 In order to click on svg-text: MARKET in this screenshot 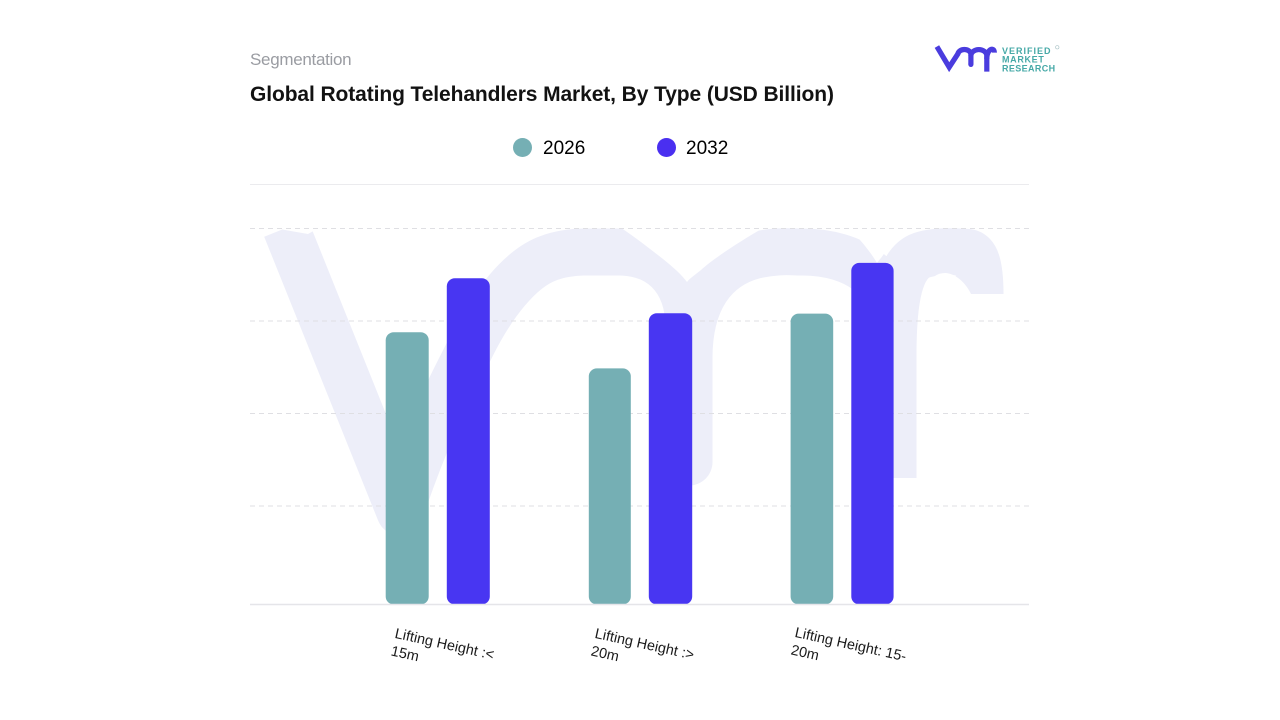, I will do `click(1023, 60)`.